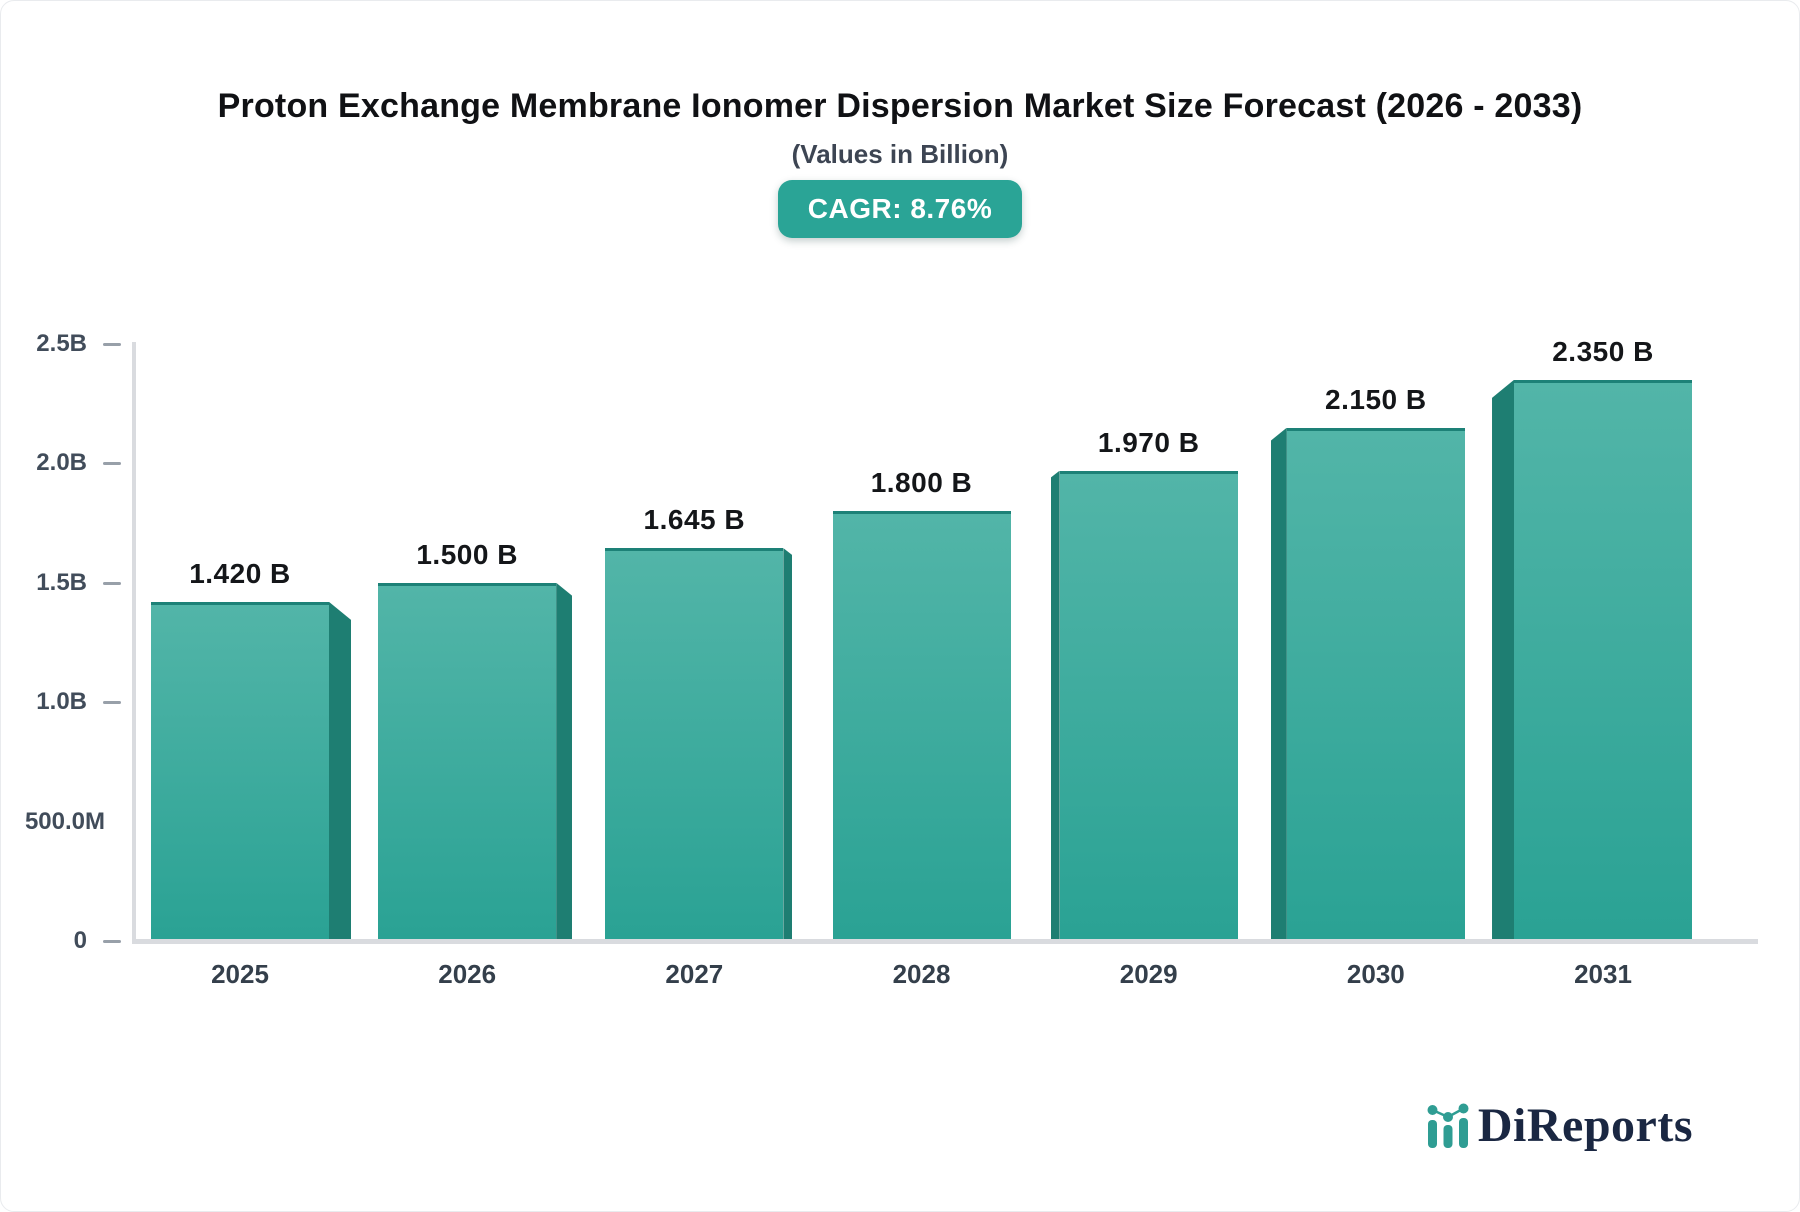 This screenshot has height=1212, width=1800. What do you see at coordinates (467, 554) in the screenshot?
I see `bar-value-label: 1.500 B` at bounding box center [467, 554].